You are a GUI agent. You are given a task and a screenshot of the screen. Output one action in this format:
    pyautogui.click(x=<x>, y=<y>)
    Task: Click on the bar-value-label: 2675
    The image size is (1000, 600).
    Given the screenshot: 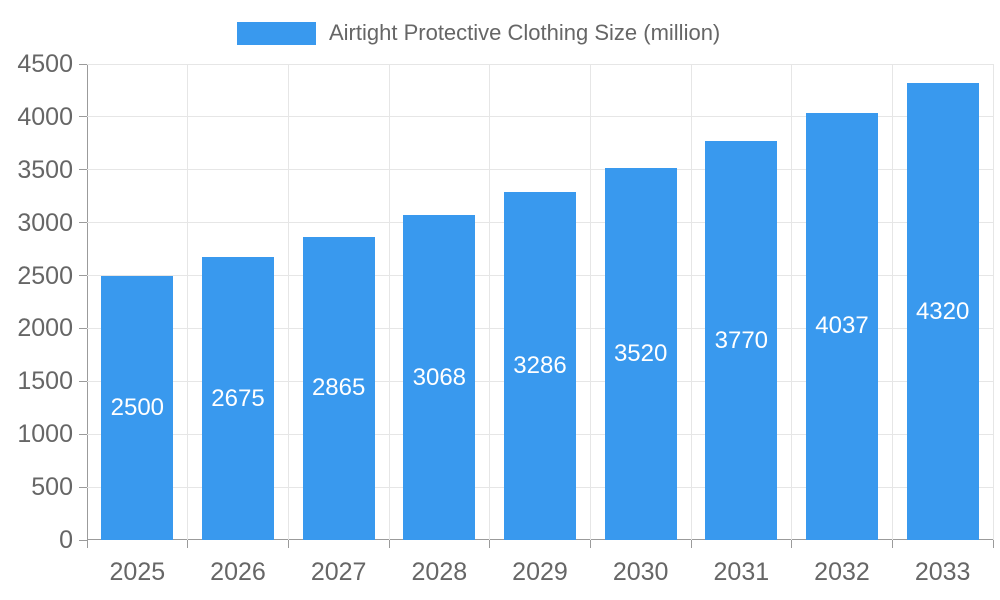 What is the action you would take?
    pyautogui.click(x=238, y=398)
    